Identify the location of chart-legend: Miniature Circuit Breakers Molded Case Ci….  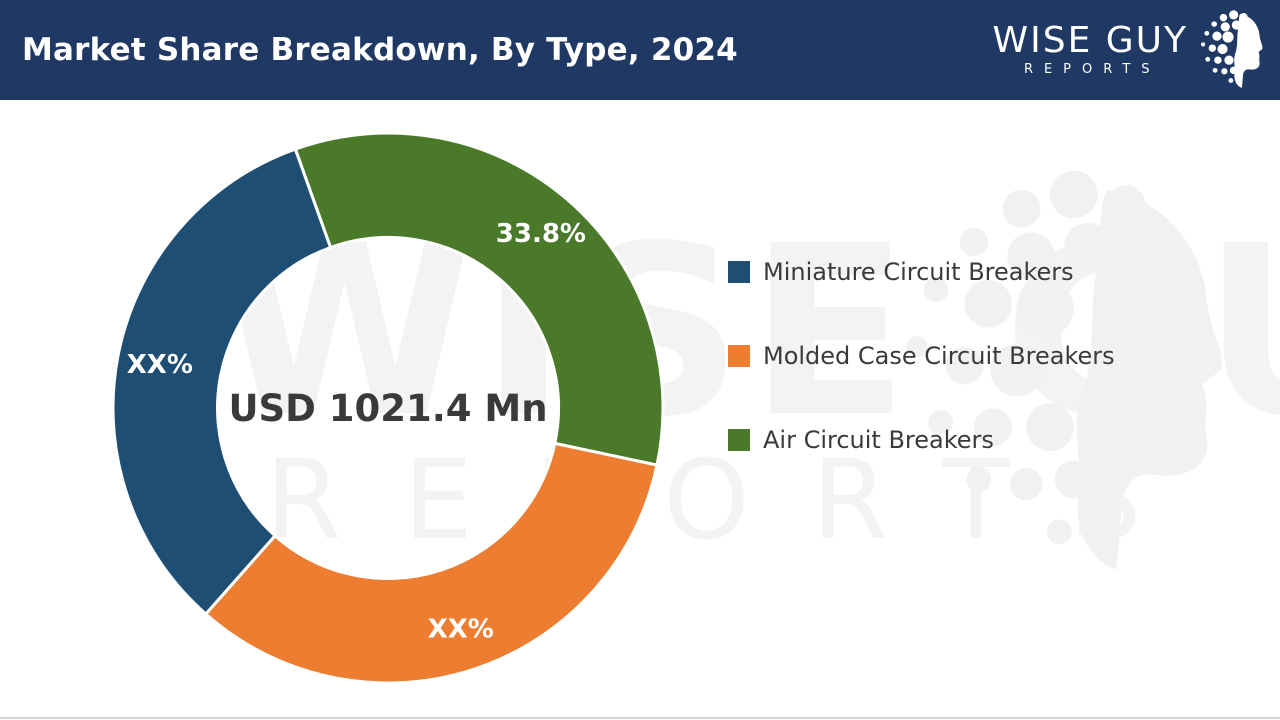
(921, 384).